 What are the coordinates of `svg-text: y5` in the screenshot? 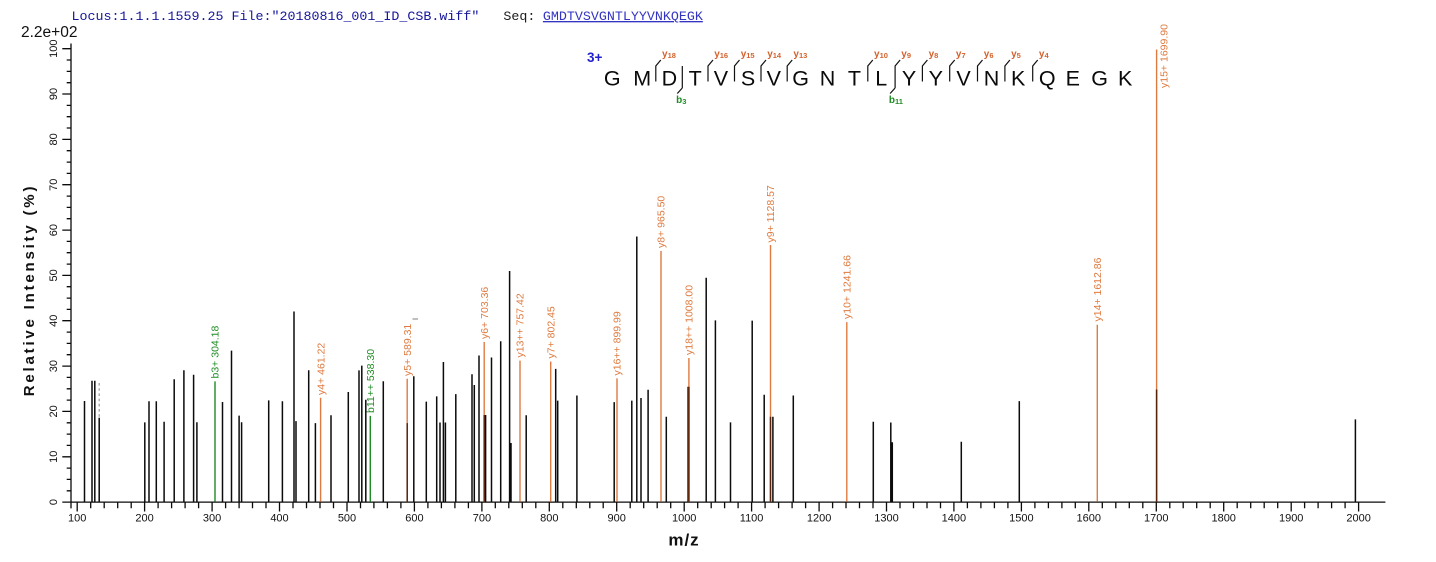 It's located at (1016, 54).